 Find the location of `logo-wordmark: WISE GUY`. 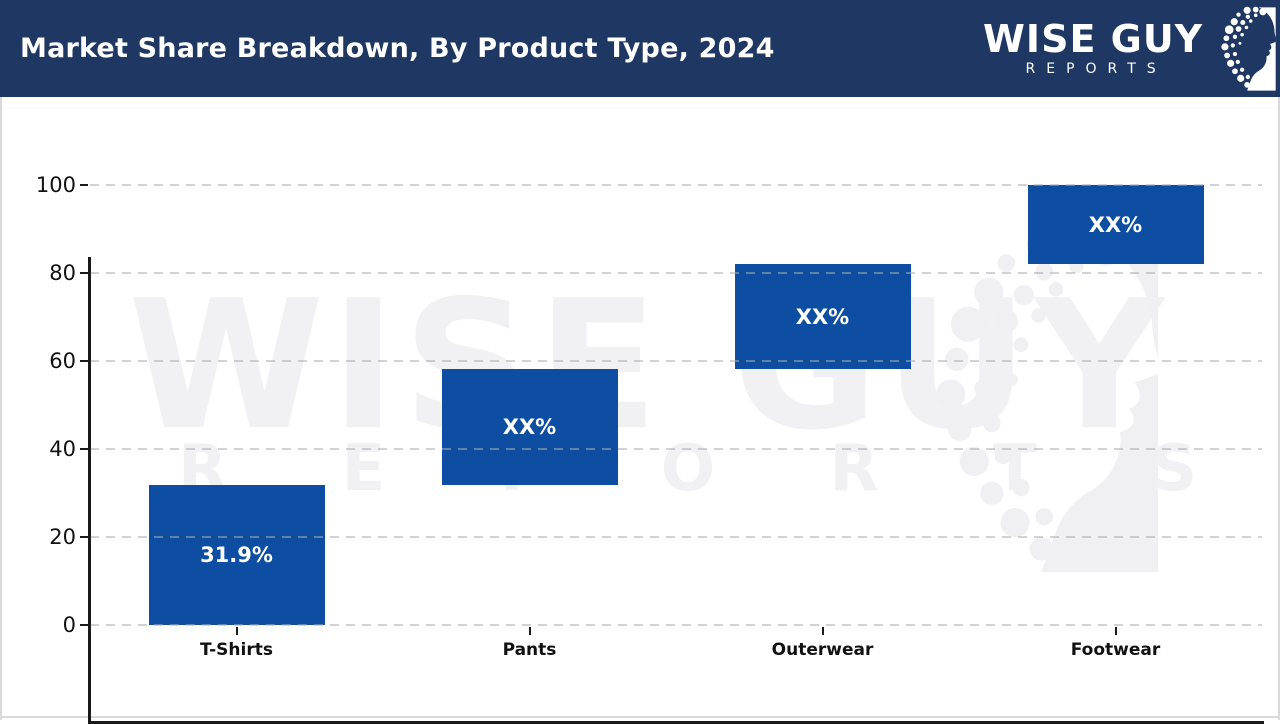

logo-wordmark: WISE GUY is located at coordinates (1093, 39).